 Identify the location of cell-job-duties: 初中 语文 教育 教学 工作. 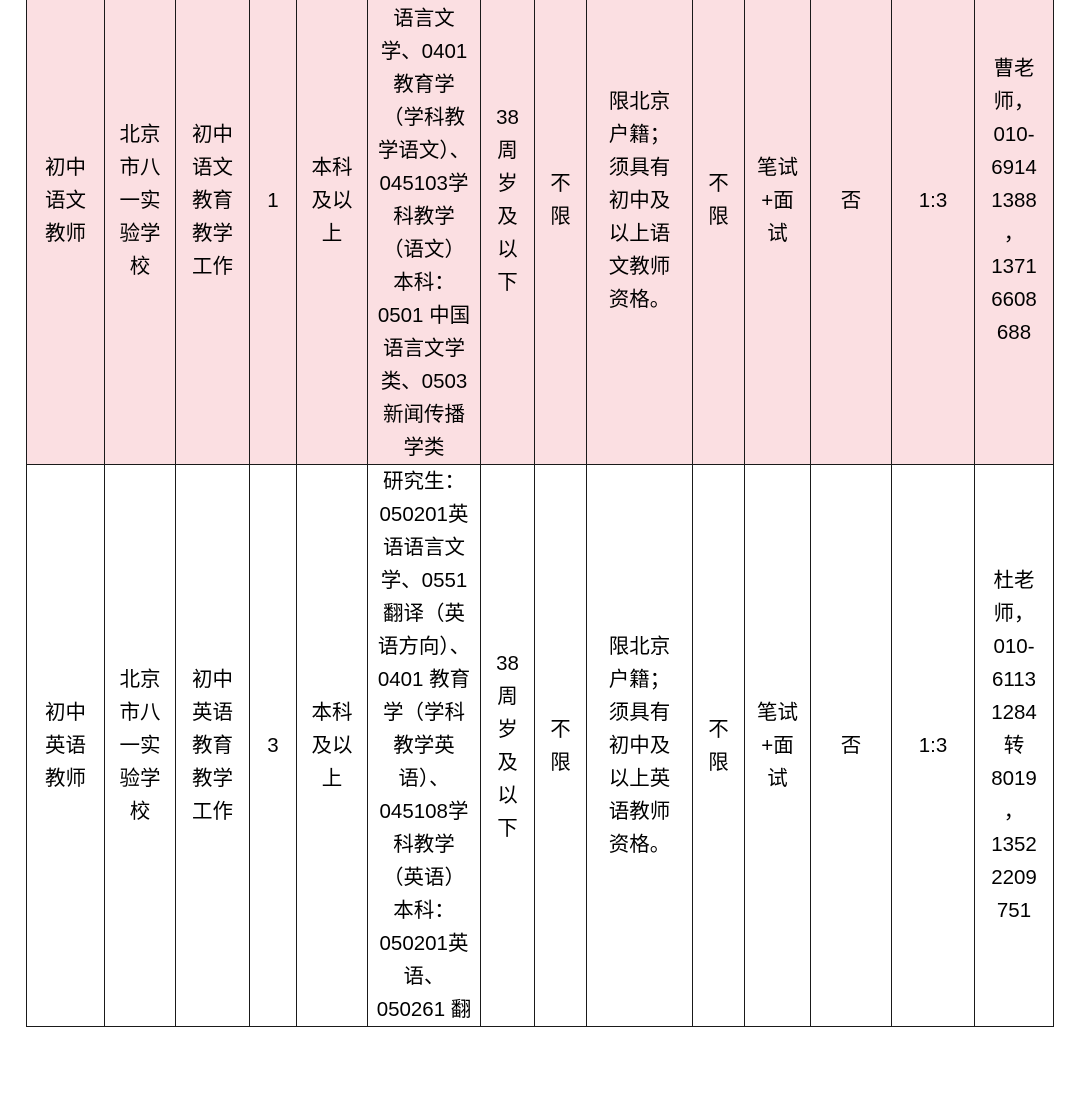
(212, 232).